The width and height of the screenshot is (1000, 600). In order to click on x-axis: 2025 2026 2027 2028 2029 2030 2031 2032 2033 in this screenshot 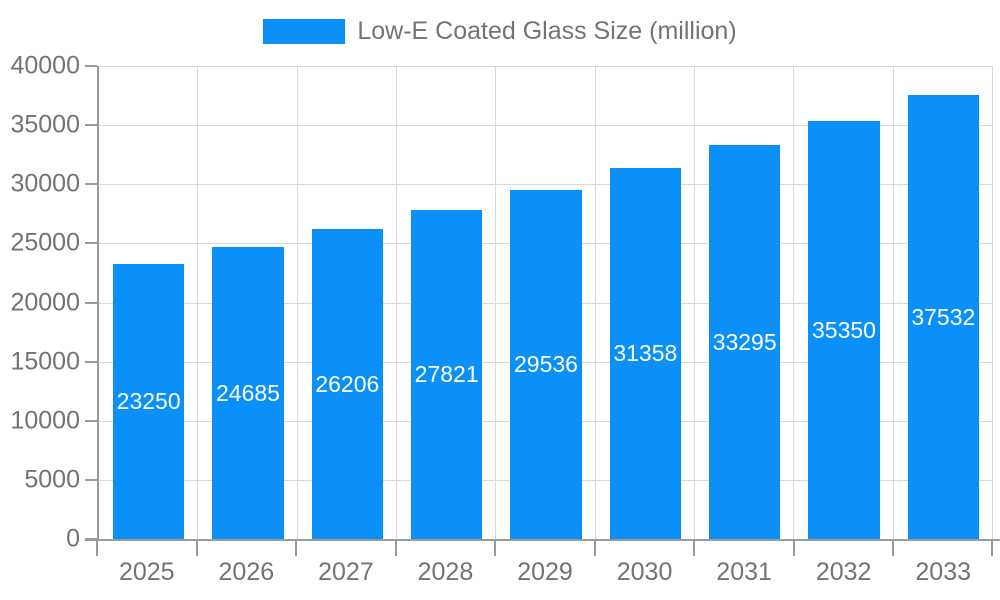, I will do `click(544, 570)`.